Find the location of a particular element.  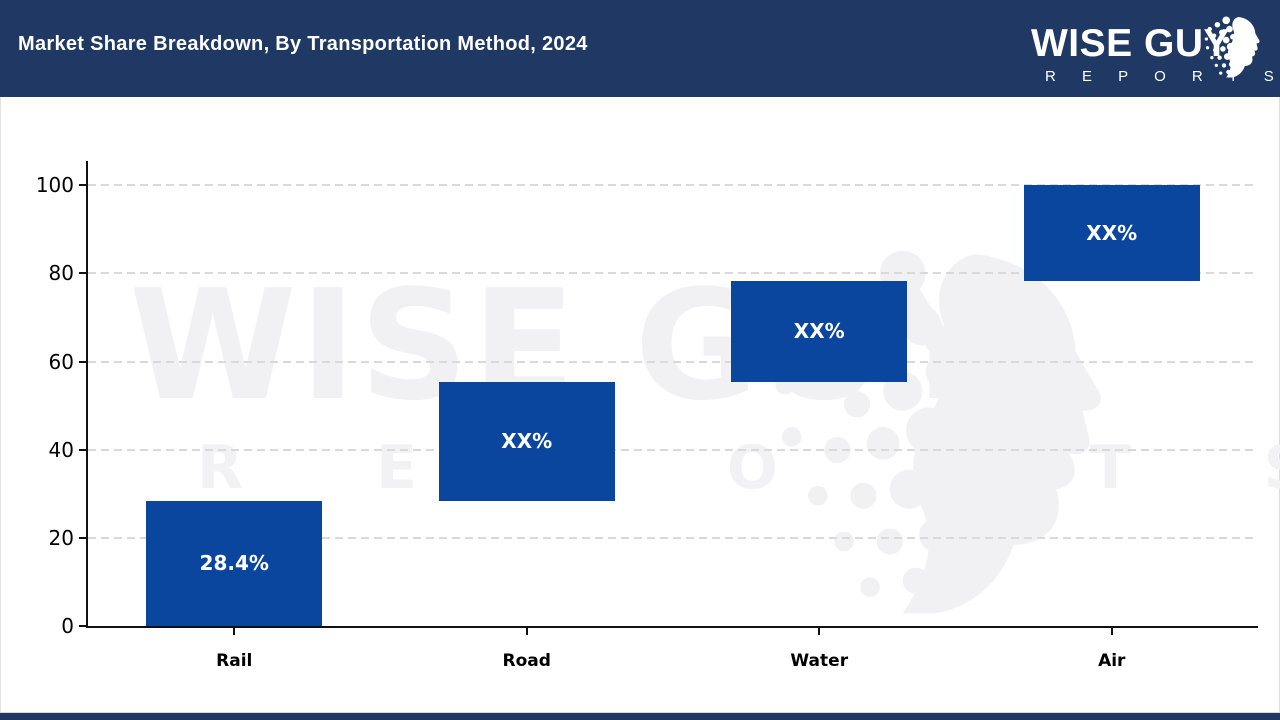

bar-value-label: 28.4% is located at coordinates (234, 563).